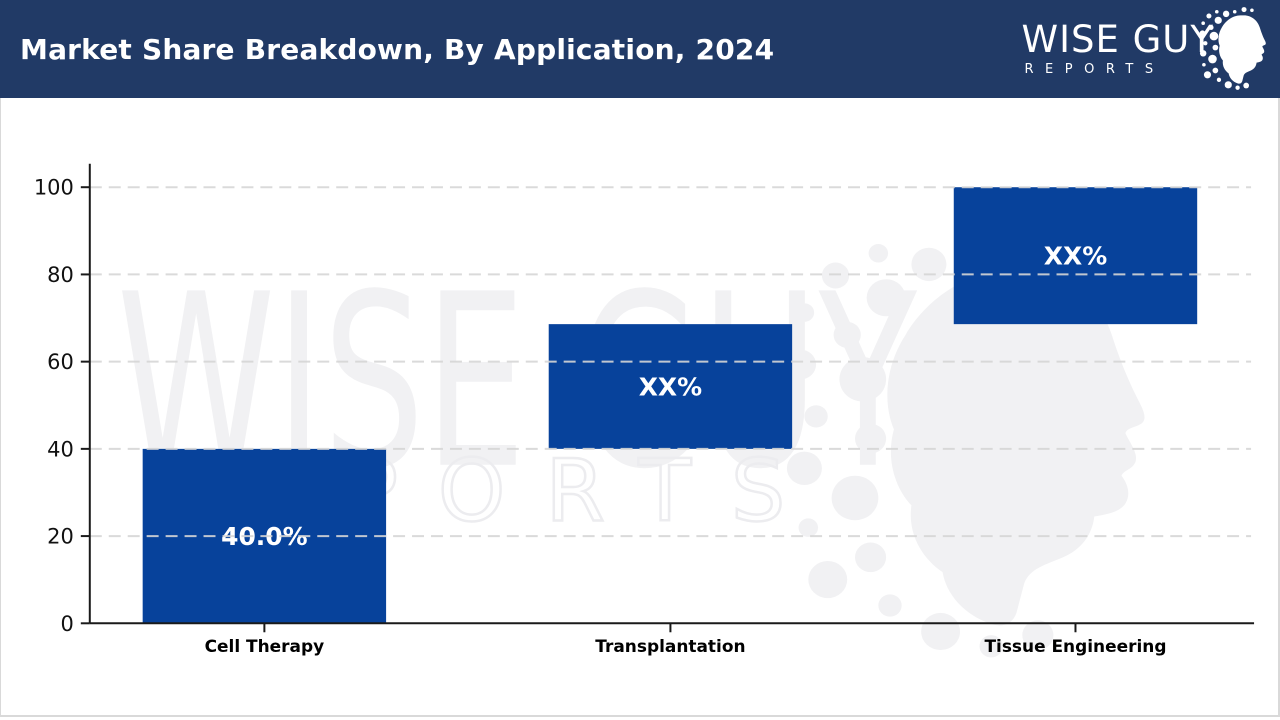  I want to click on logo-text: WISE GUY REPORTS, so click(1118, 49).